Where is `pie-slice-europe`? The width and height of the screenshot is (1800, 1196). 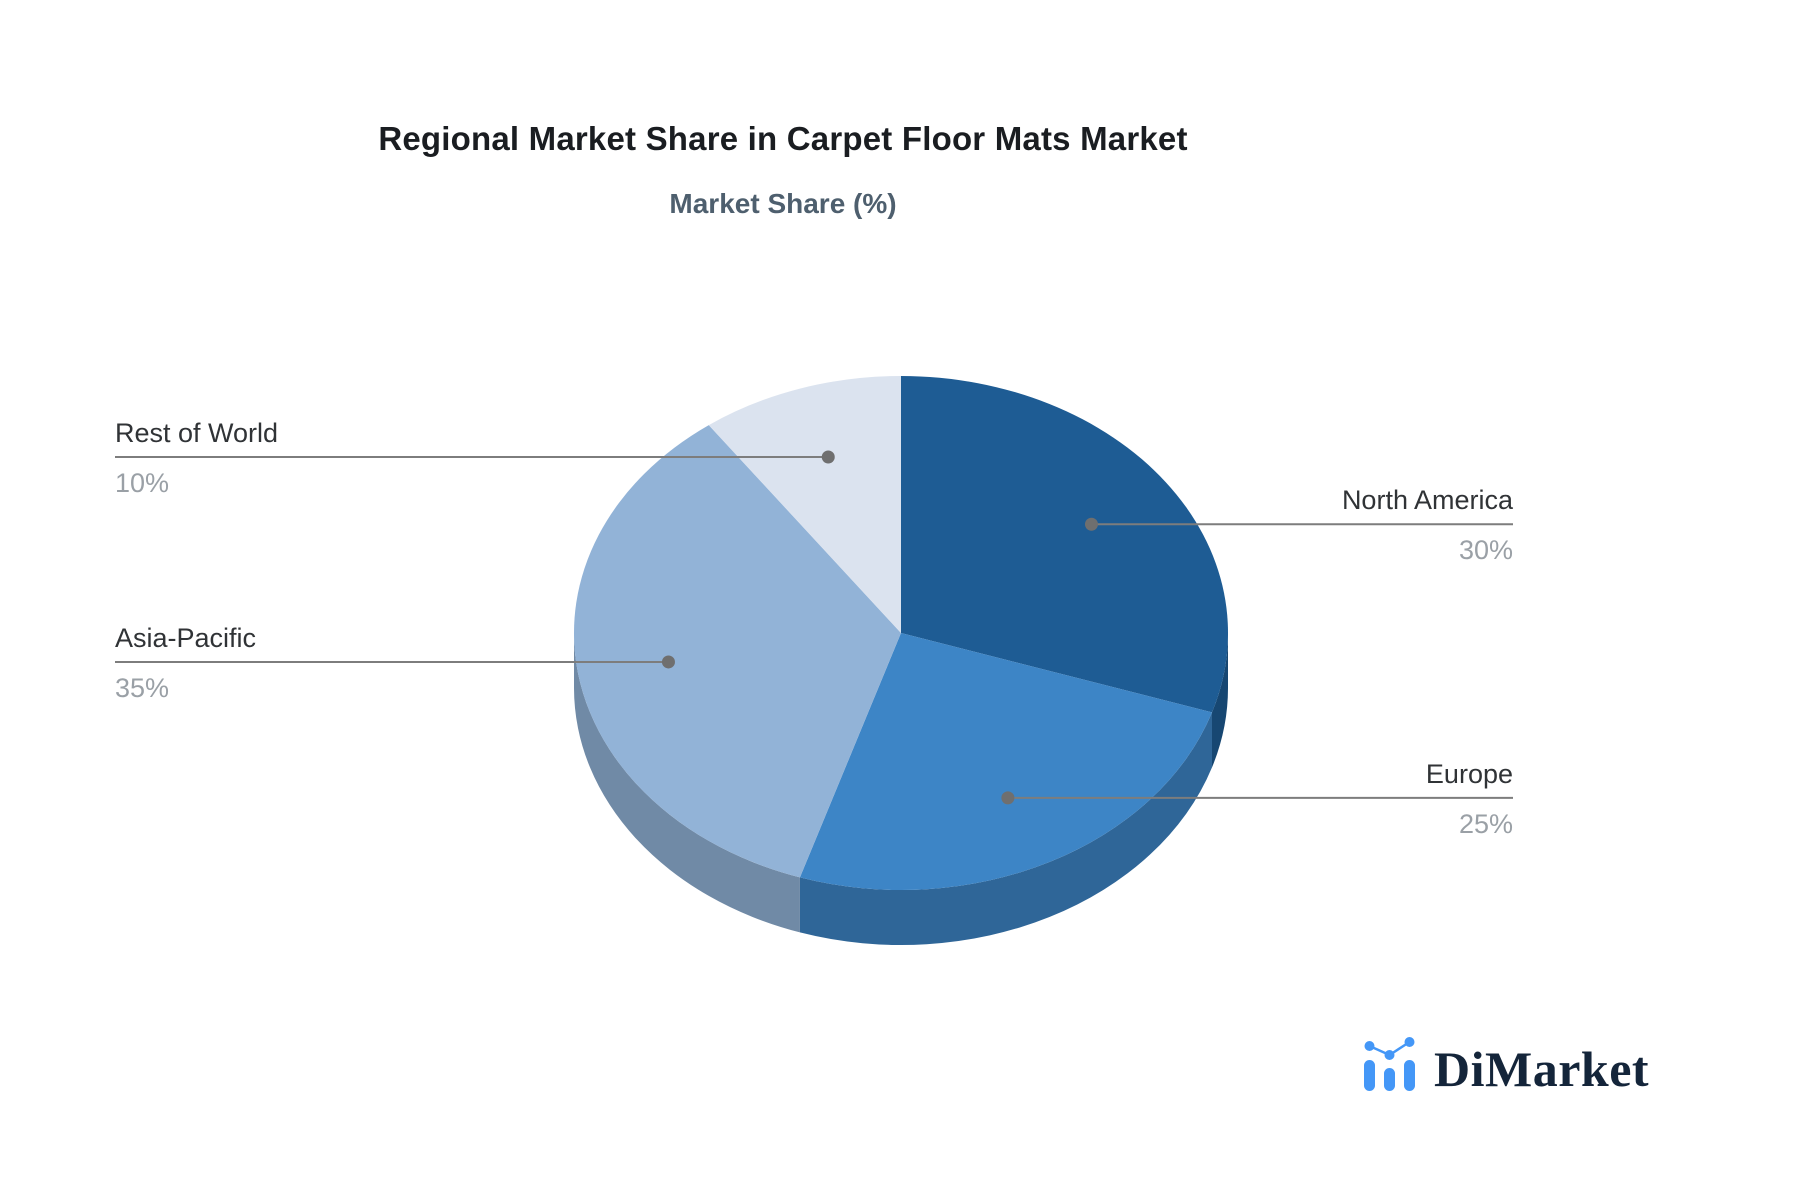
pie-slice-europe is located at coordinates (1005, 762).